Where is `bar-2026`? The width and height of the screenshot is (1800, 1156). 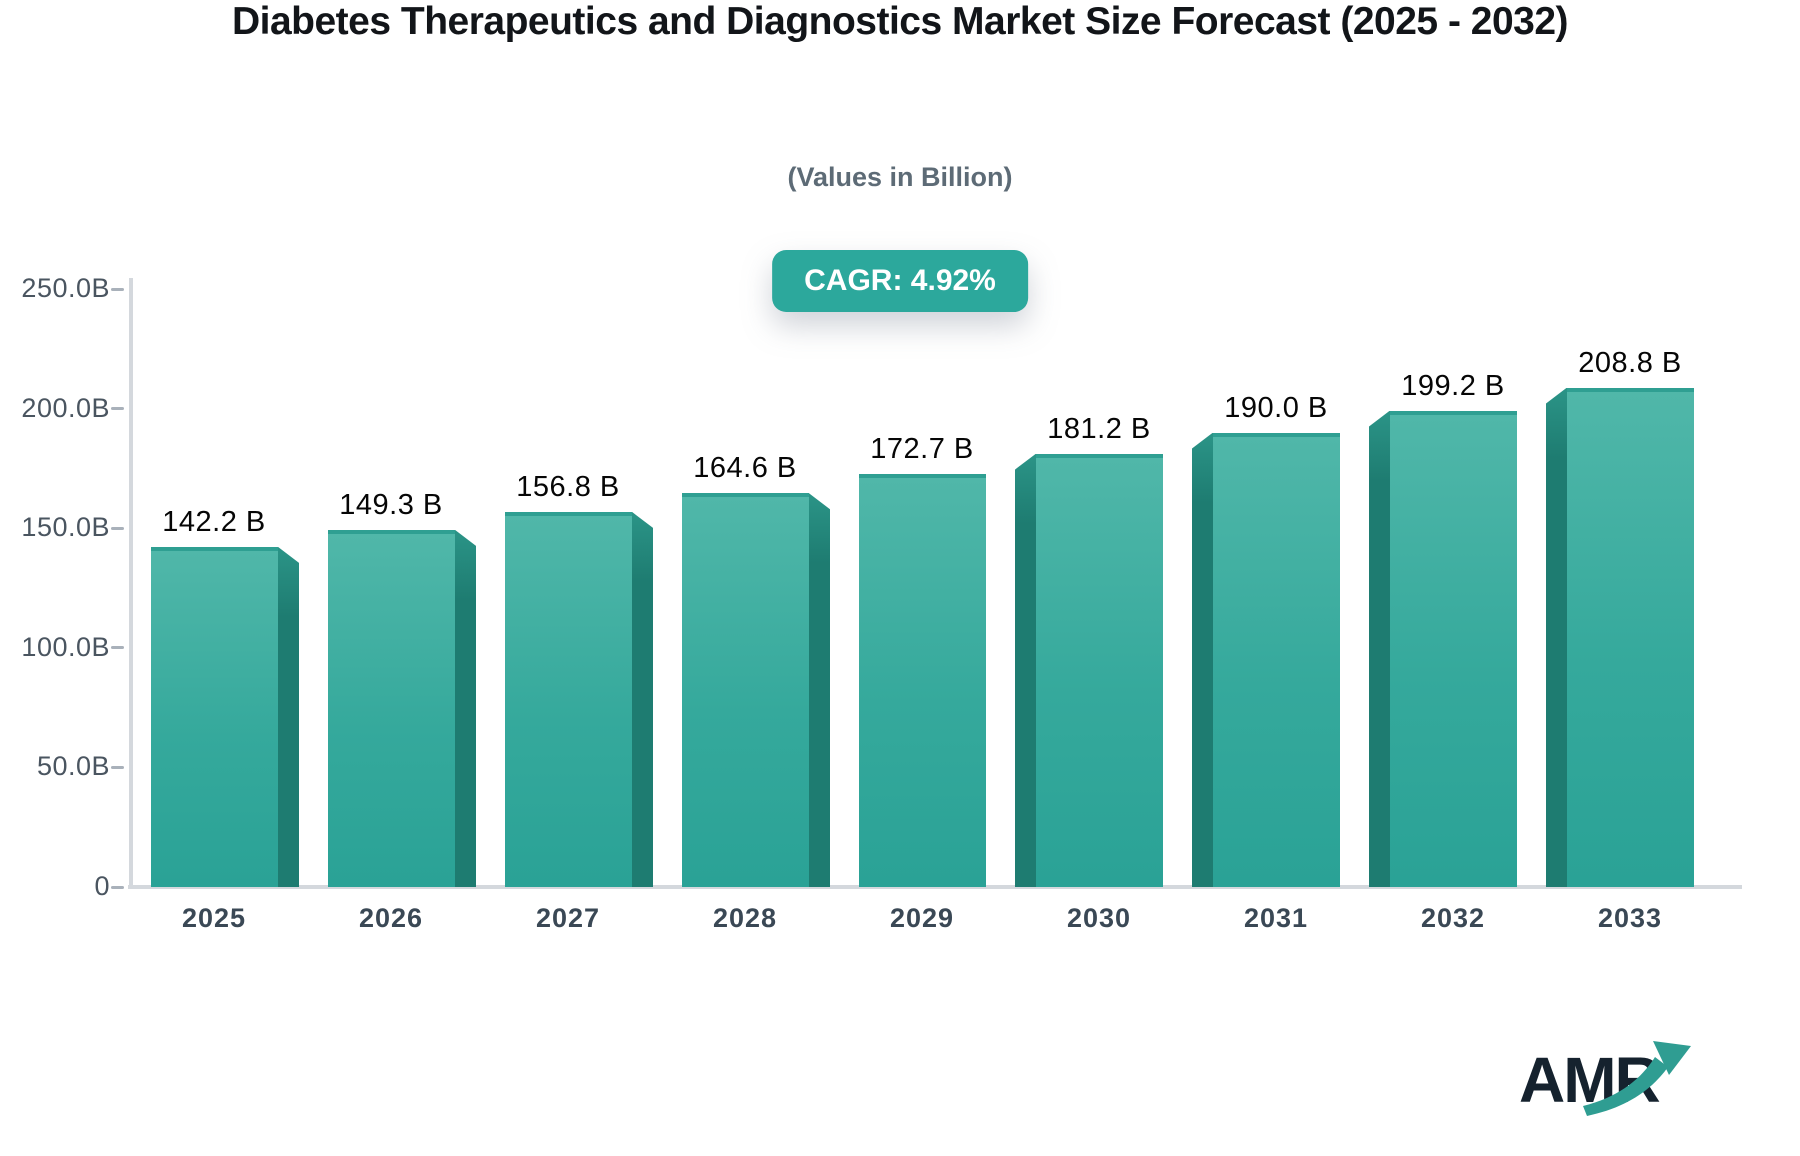 bar-2026 is located at coordinates (391, 708).